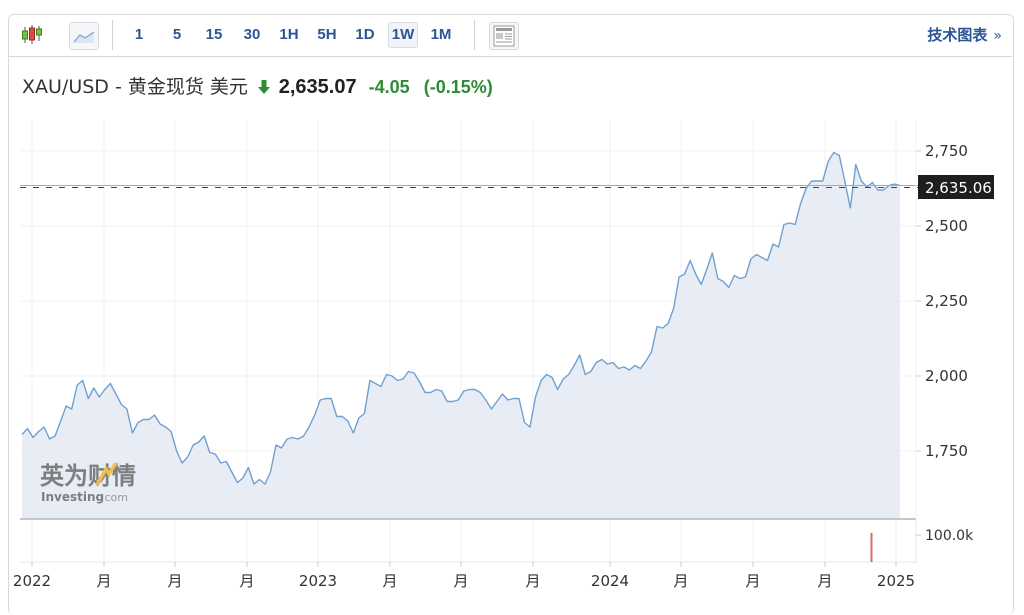 This screenshot has height=615, width=1024. I want to click on volume-axis-label: 100.0k, so click(949, 536).